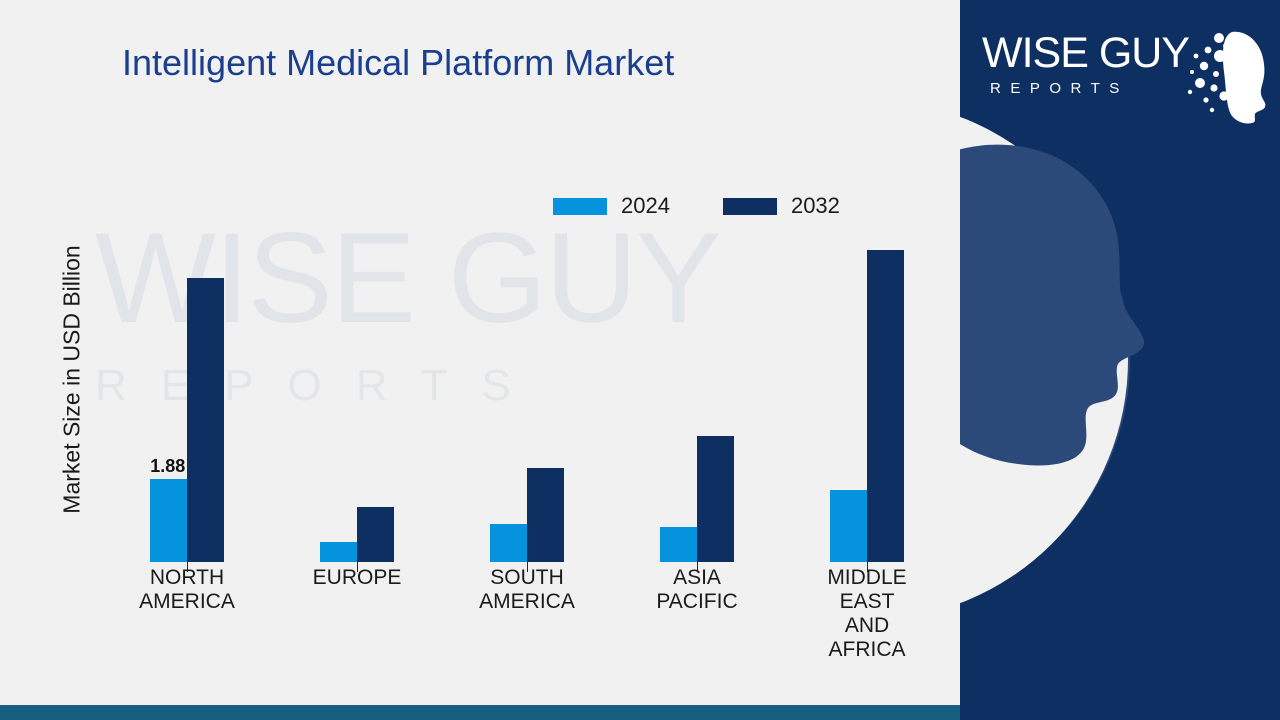  I want to click on category-label-line: EAST, so click(867, 601).